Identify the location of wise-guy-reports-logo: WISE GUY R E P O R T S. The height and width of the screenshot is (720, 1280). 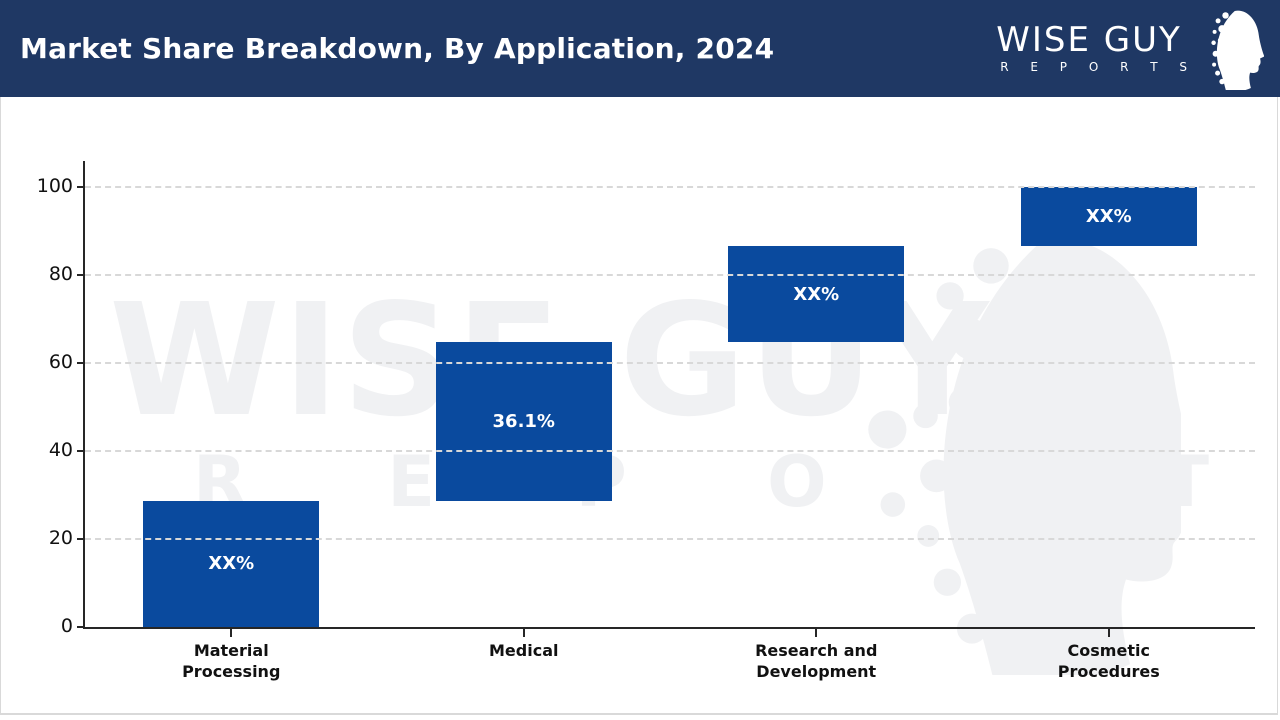
(1130, 49).